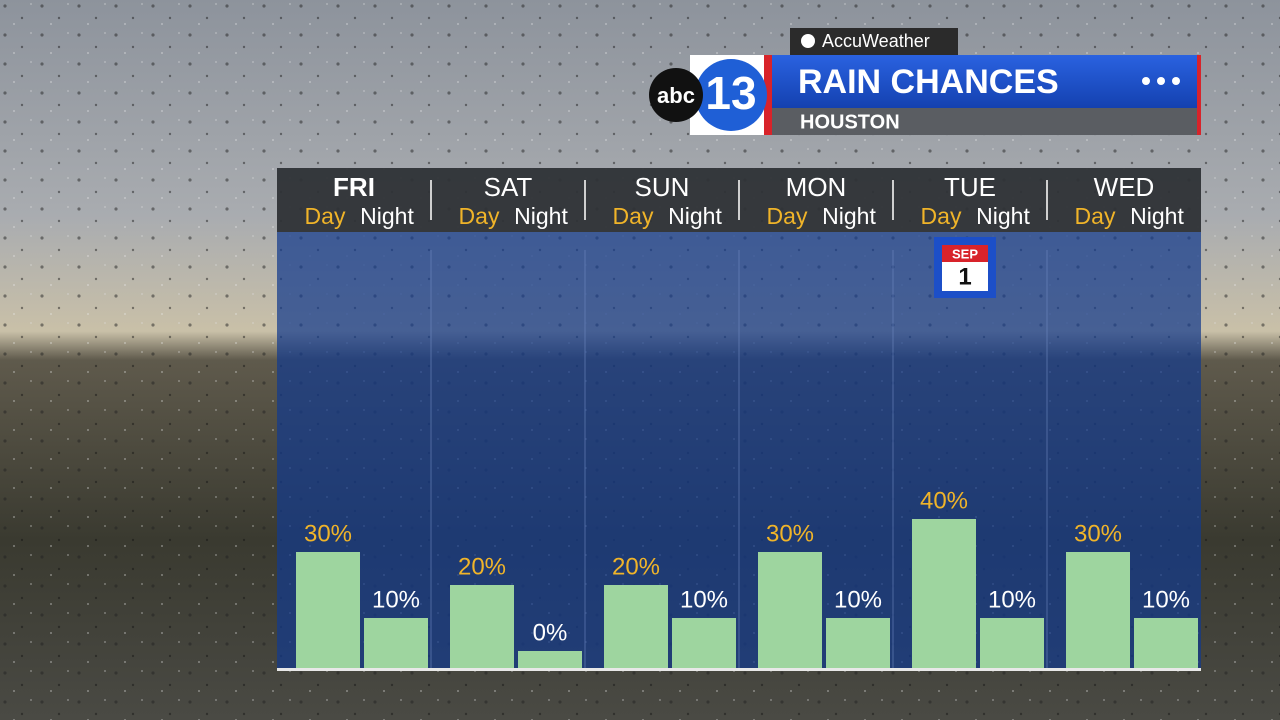 Image resolution: width=1280 pixels, height=720 pixels. What do you see at coordinates (970, 187) in the screenshot?
I see `day-label: TUE` at bounding box center [970, 187].